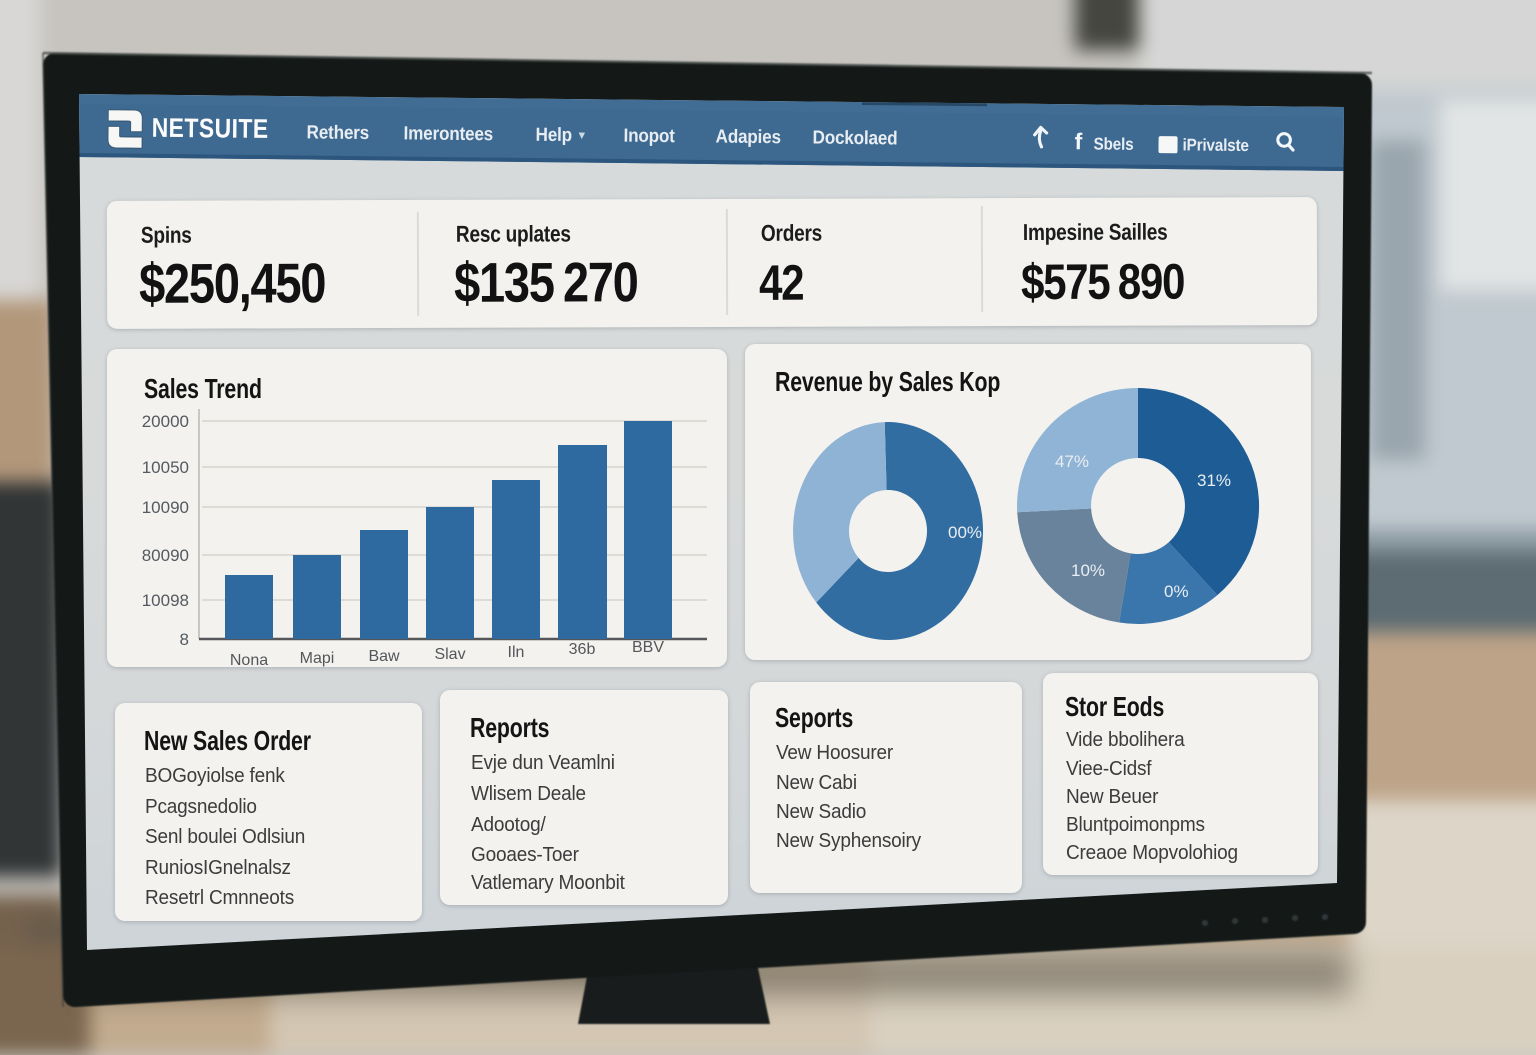  I want to click on svg-text: 10090, so click(165, 507).